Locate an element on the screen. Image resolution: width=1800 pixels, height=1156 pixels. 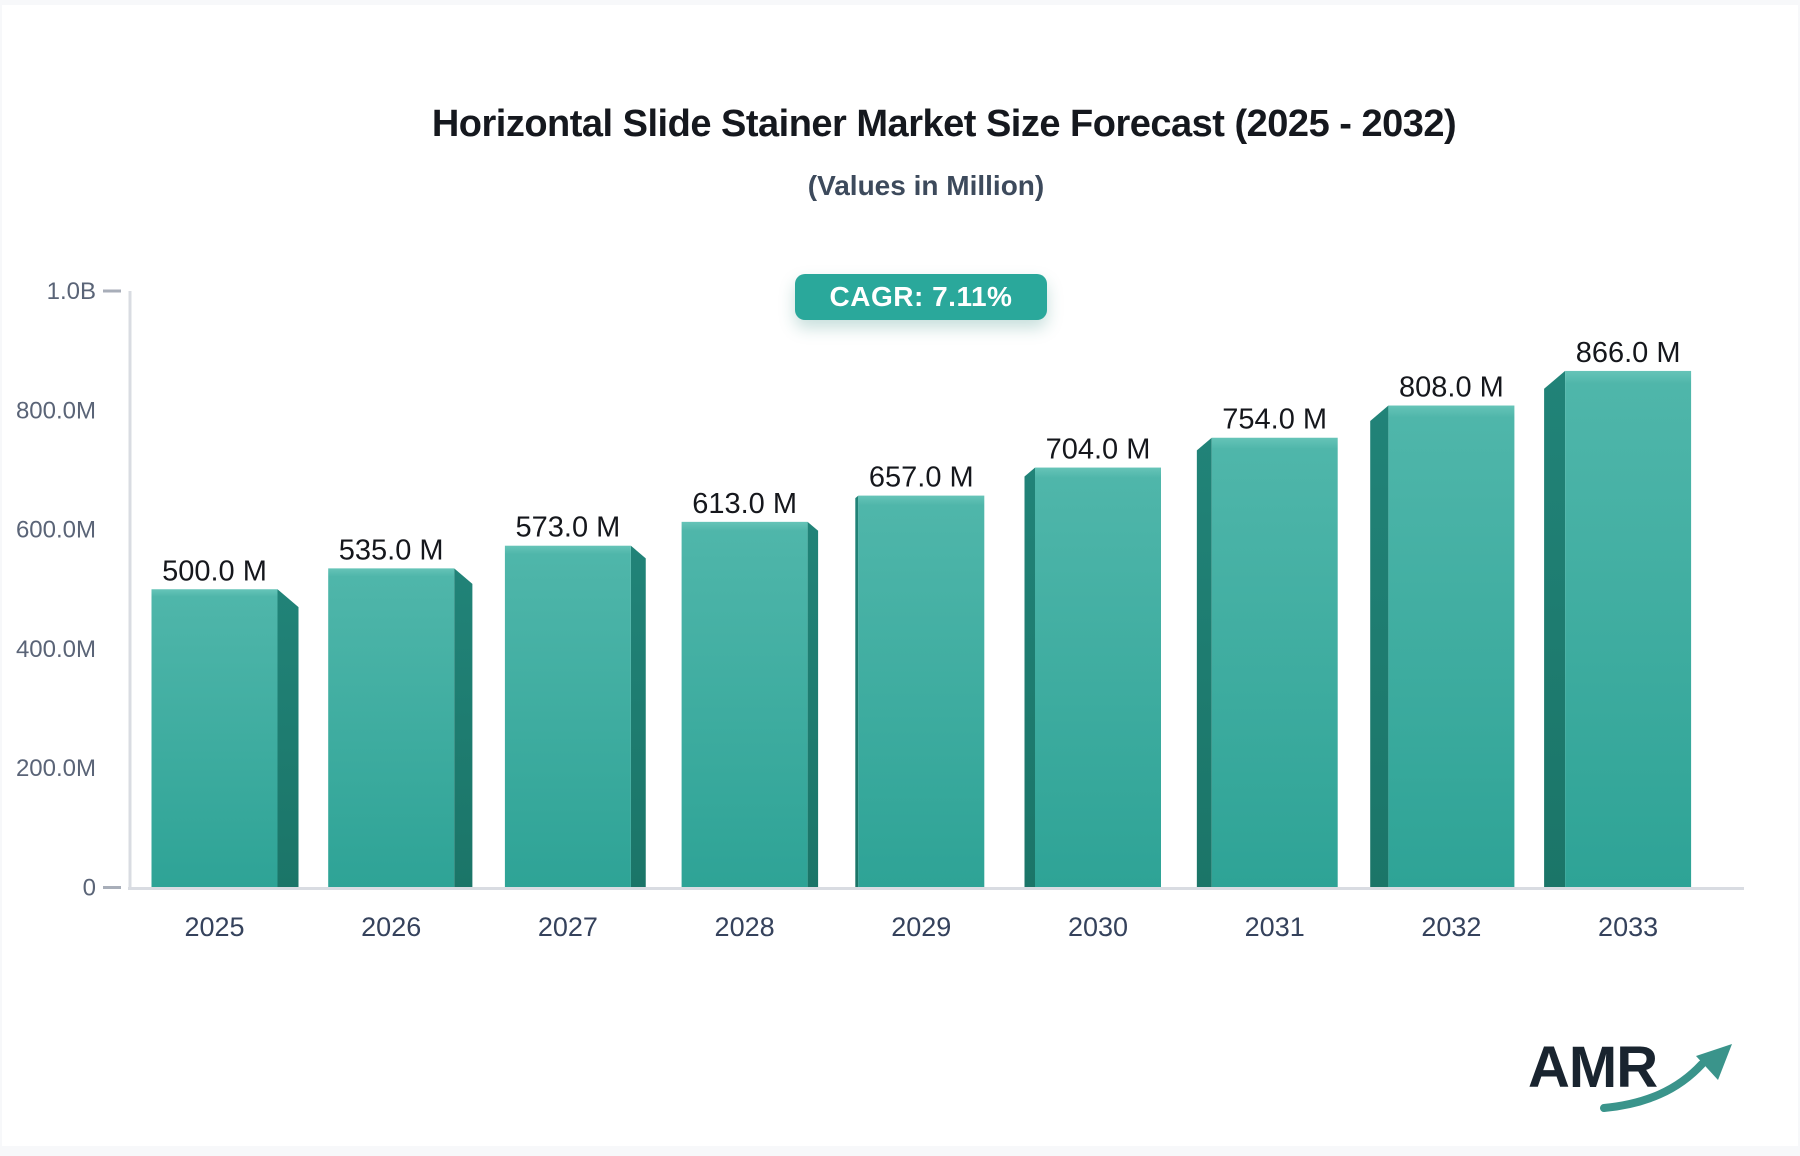
x-tick-label: 2028 is located at coordinates (745, 927).